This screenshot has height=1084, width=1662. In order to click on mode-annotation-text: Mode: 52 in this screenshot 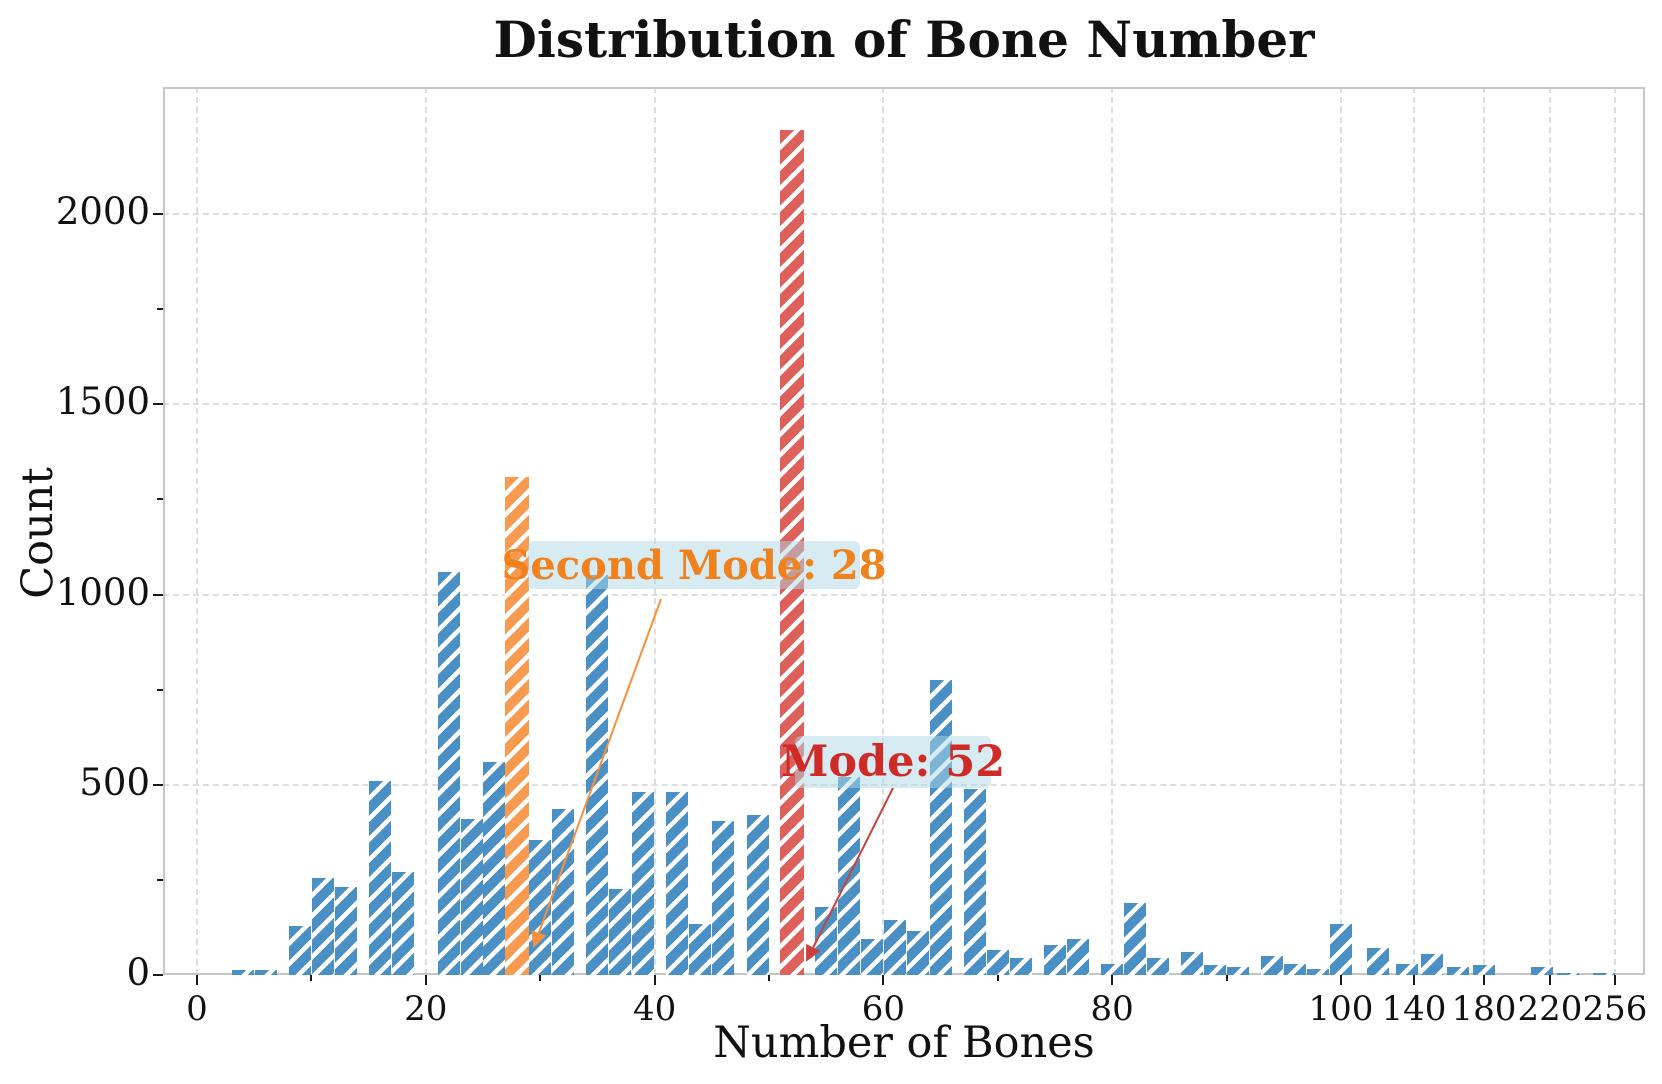, I will do `click(893, 762)`.